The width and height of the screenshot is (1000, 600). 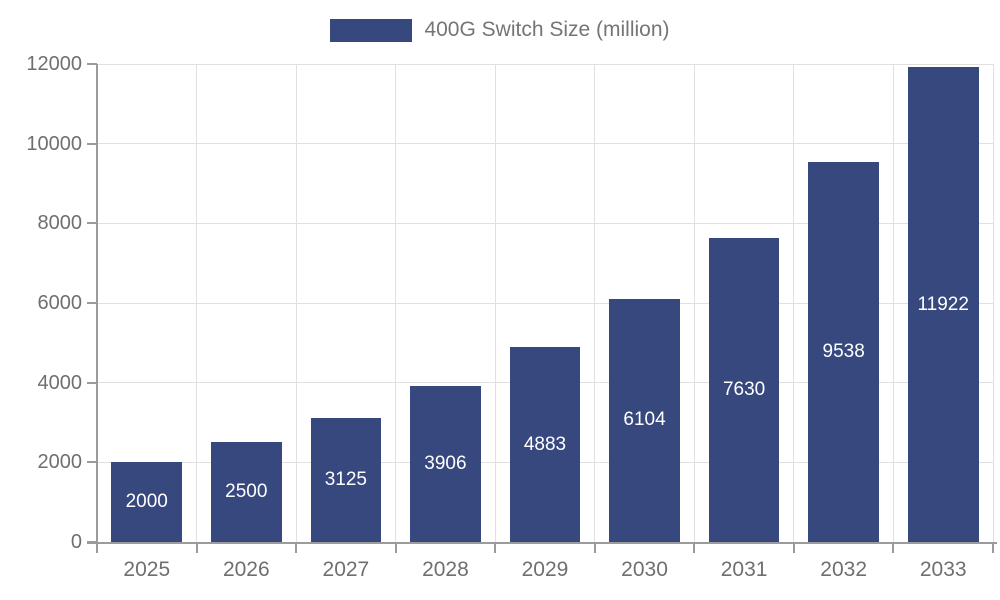 I want to click on bar: 7630, so click(x=744, y=390).